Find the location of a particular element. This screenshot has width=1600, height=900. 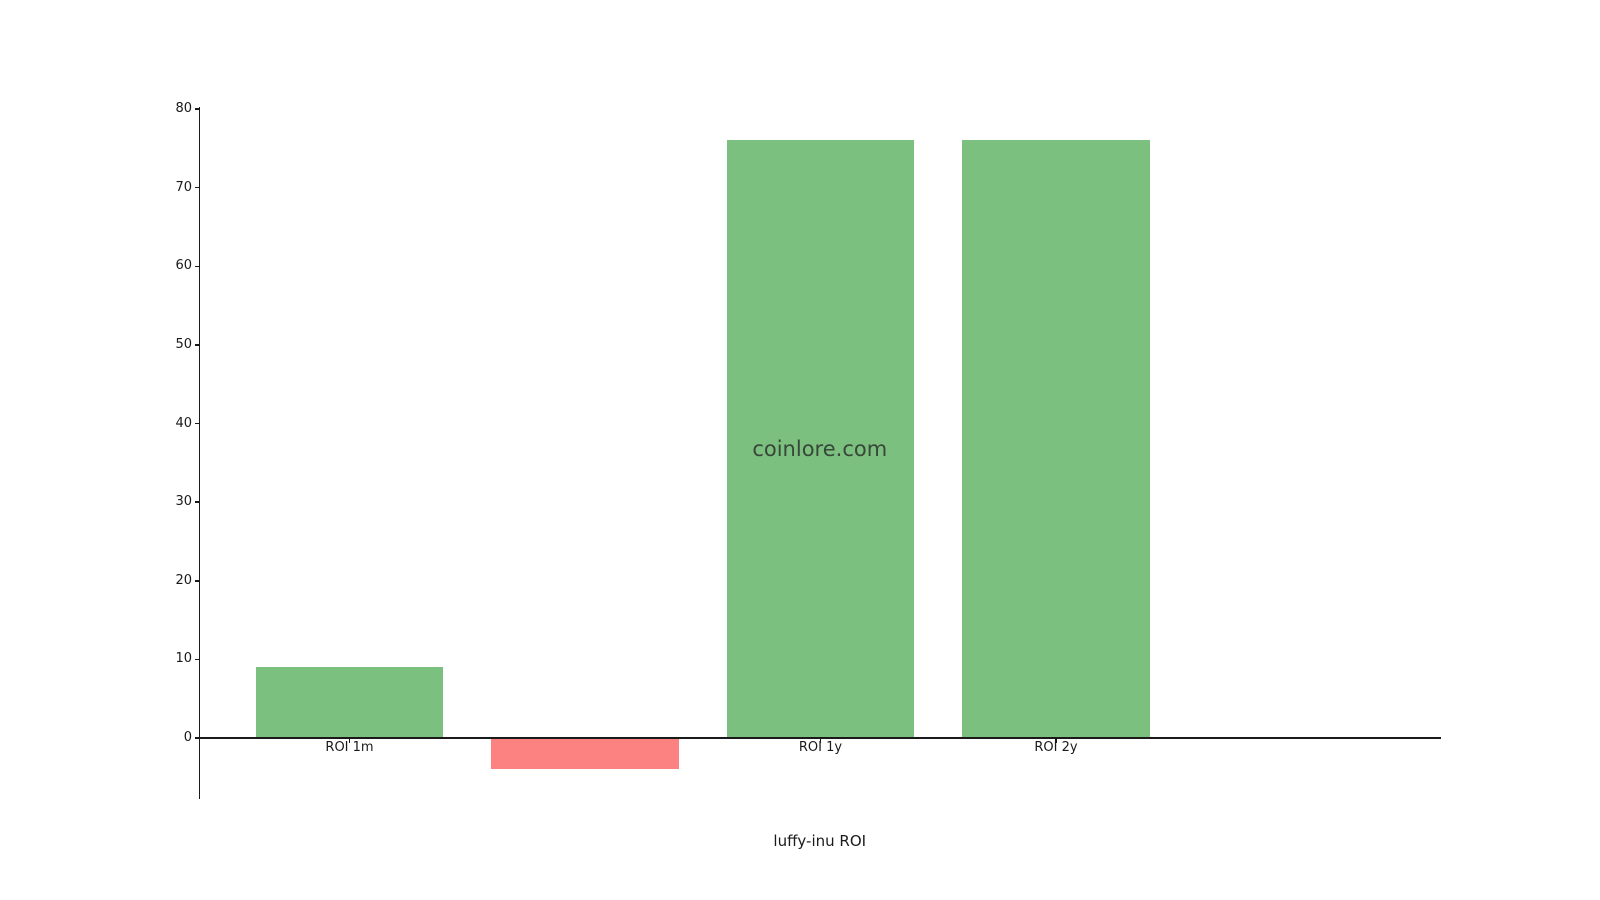

chart-x-axis-title: luffy-inu ROI is located at coordinates (820, 841).